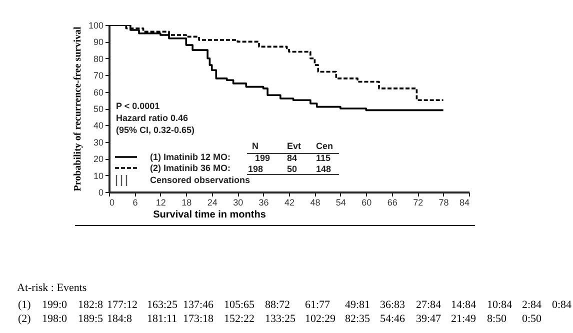 The width and height of the screenshot is (573, 333). I want to click on text: 0:84, so click(562, 305).